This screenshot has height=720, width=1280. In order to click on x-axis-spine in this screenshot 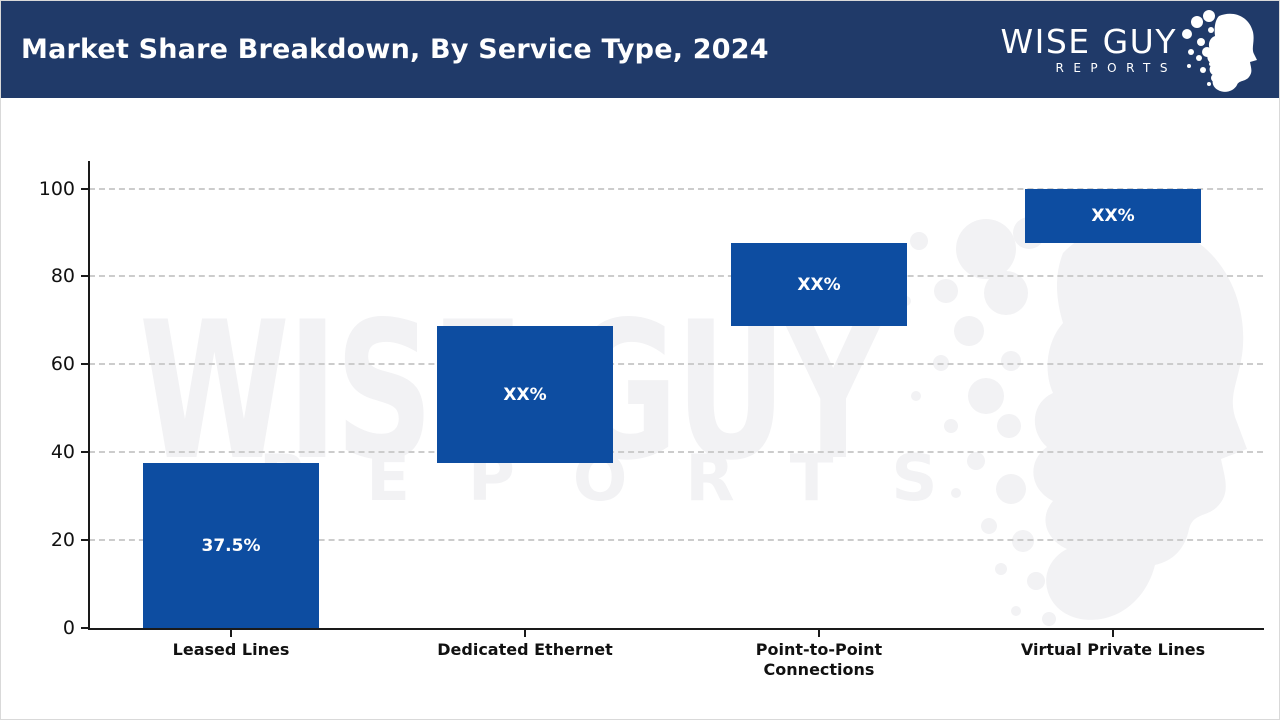, I will do `click(676, 629)`.